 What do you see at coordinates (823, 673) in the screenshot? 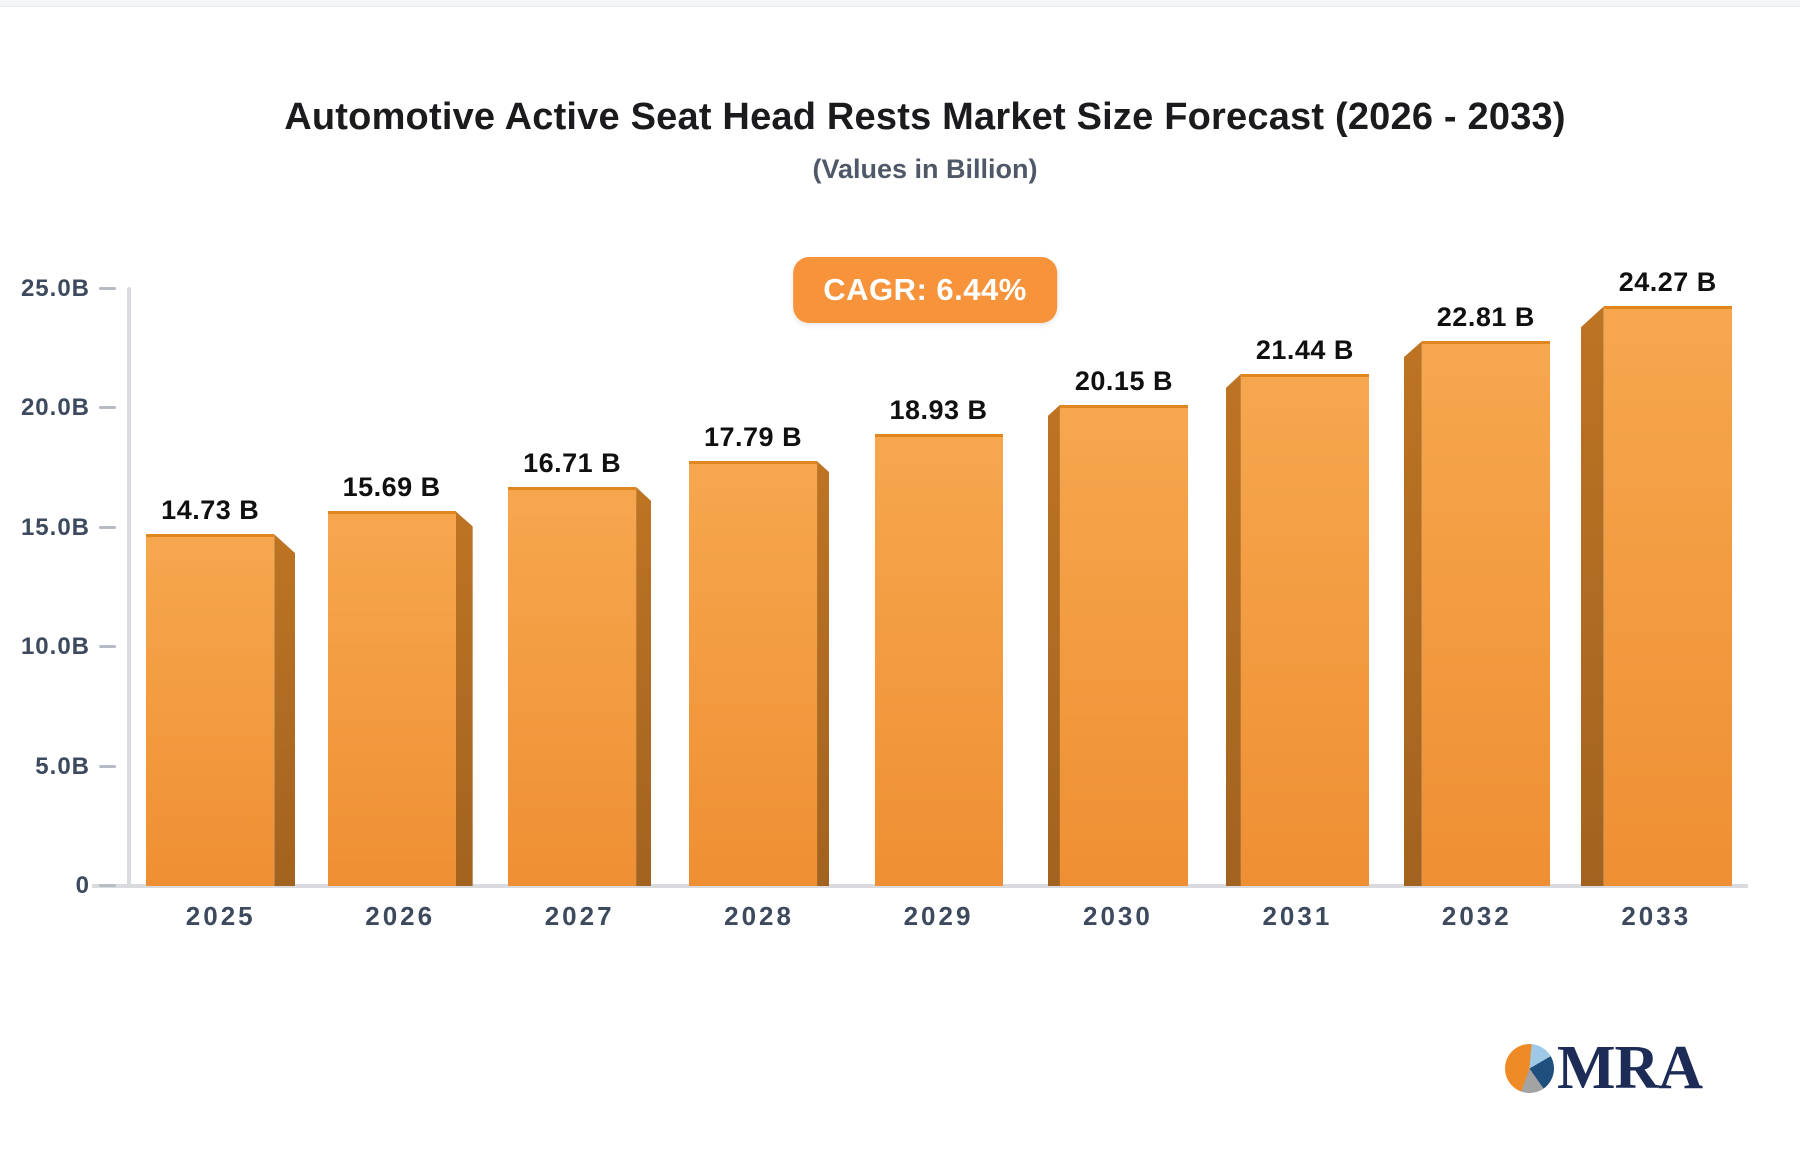
I see `bar-3d-side-2028` at bounding box center [823, 673].